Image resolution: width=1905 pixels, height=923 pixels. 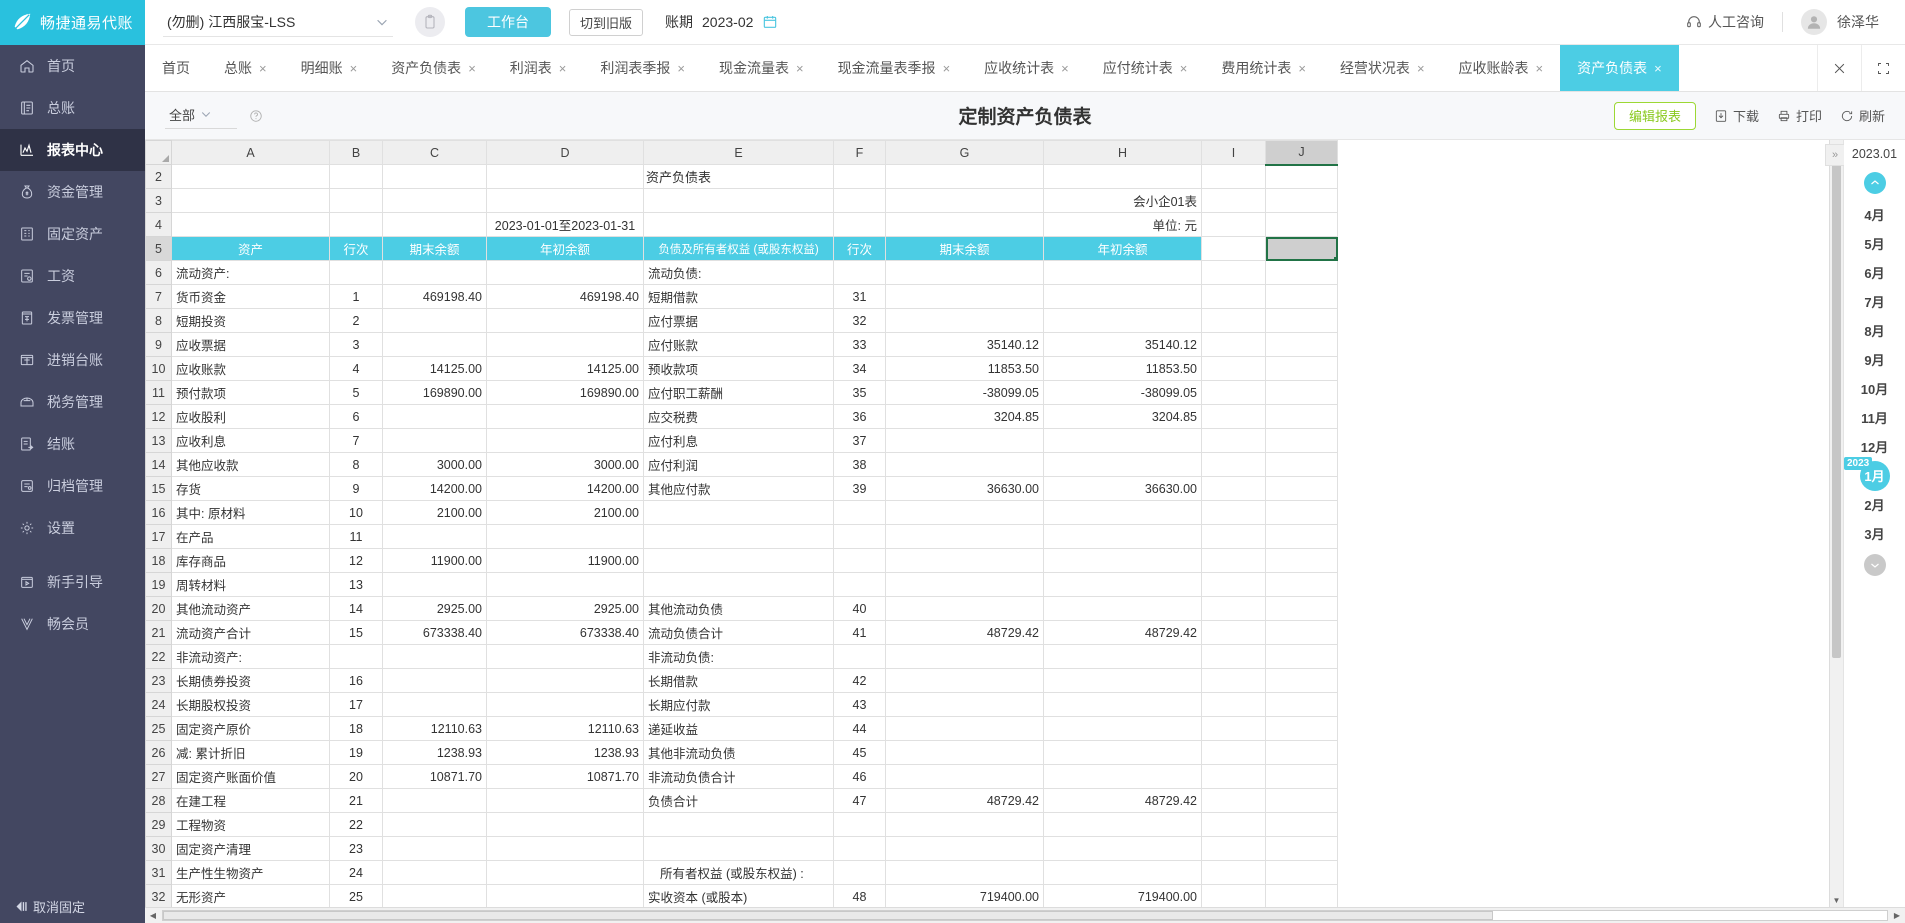 What do you see at coordinates (1122, 488) in the screenshot?
I see `cell-H15: 36630.00` at bounding box center [1122, 488].